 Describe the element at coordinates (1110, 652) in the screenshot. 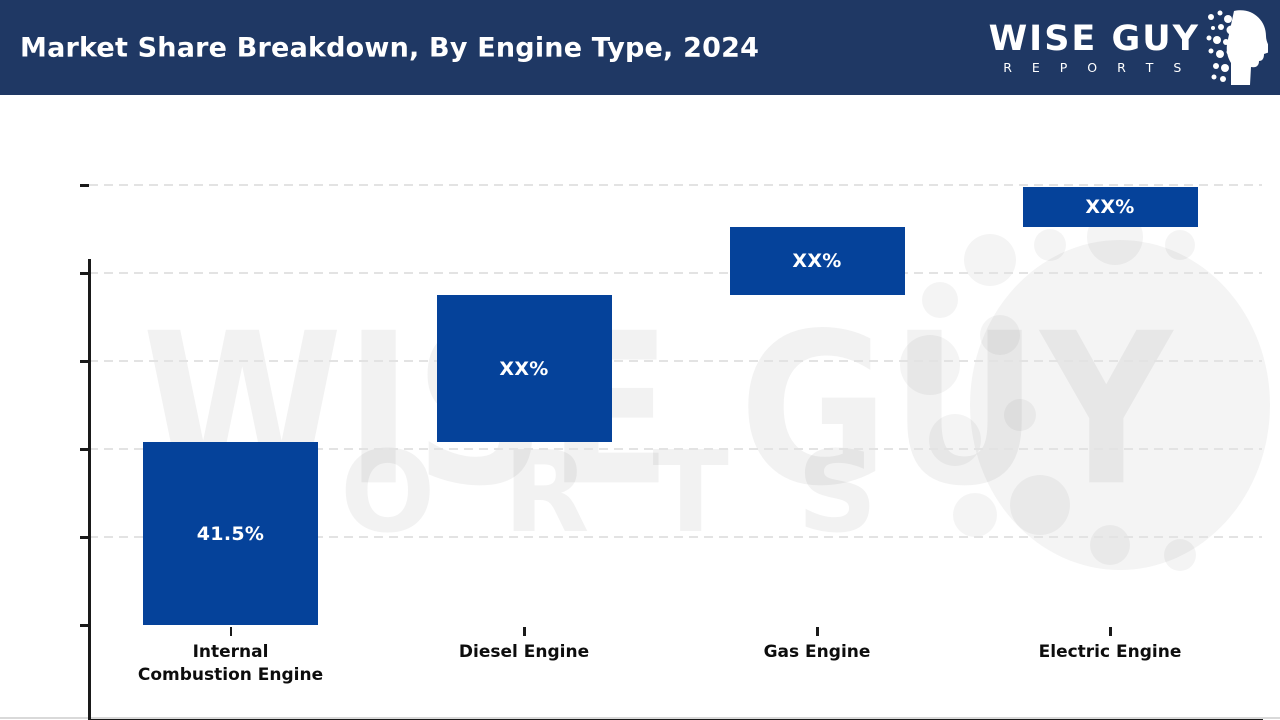

I see `x-axis-category-label: Electric Engine` at that location.